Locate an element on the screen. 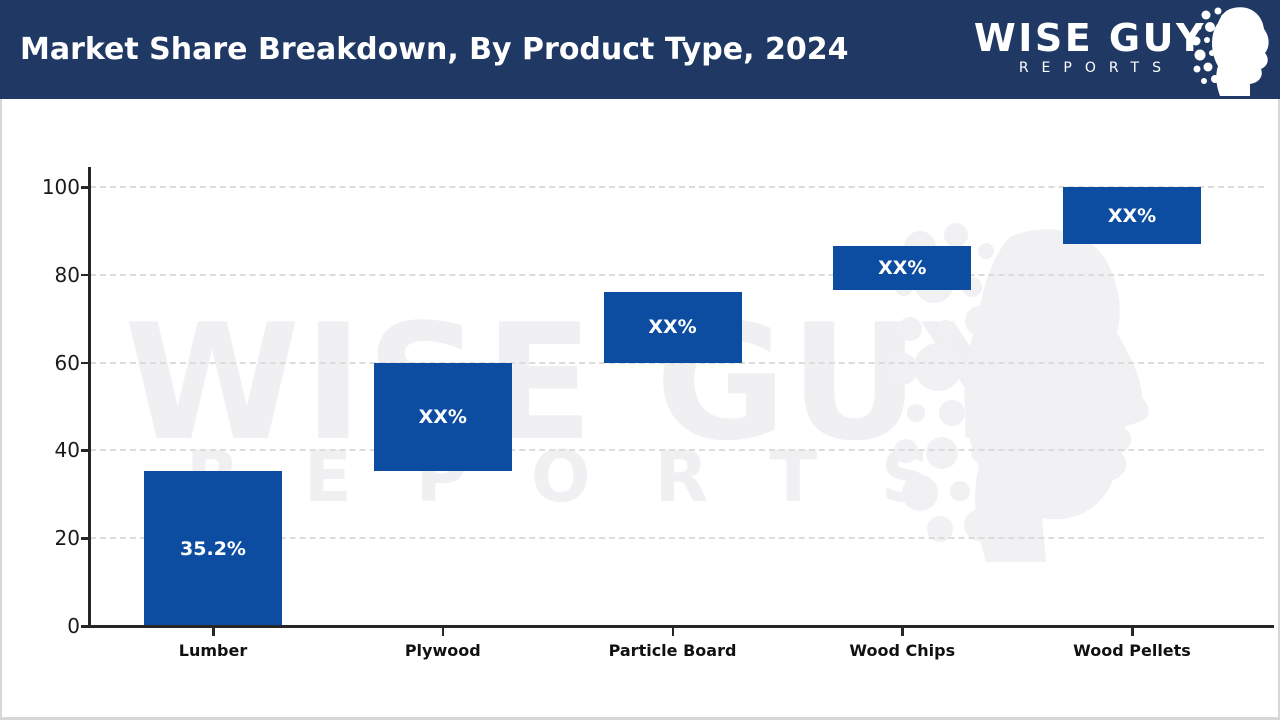 The height and width of the screenshot is (720, 1280). y-tick-label: 0 is located at coordinates (73, 626).